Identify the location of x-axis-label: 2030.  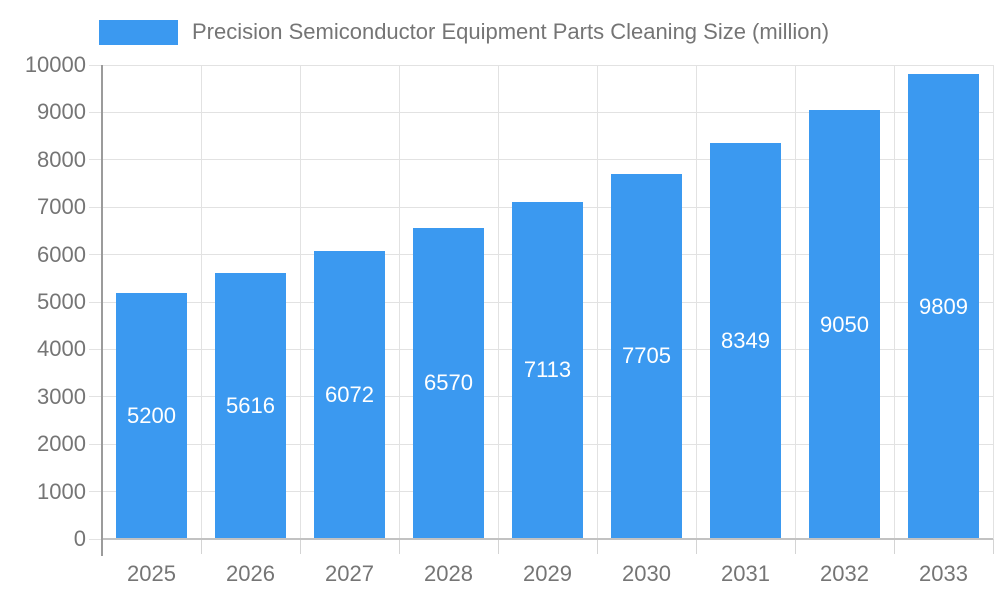
(646, 573).